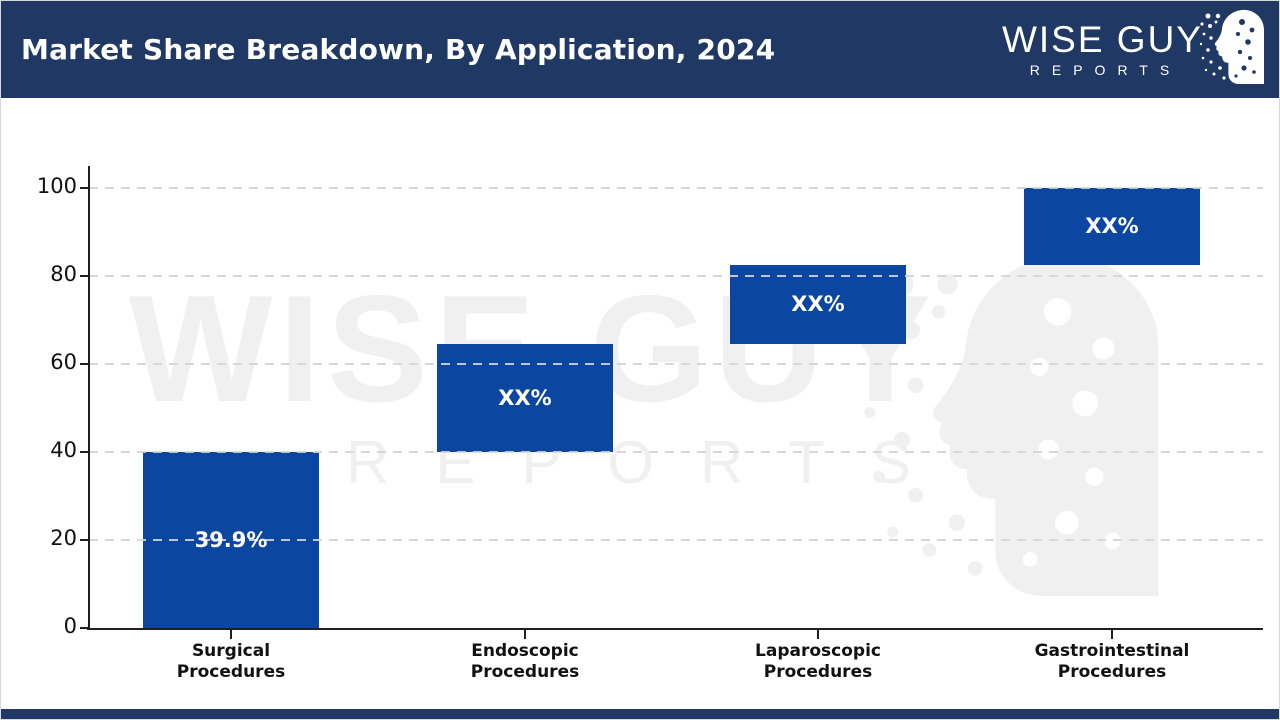 The height and width of the screenshot is (720, 1280). Describe the element at coordinates (70, 626) in the screenshot. I see `y-tick-label: 0` at that location.